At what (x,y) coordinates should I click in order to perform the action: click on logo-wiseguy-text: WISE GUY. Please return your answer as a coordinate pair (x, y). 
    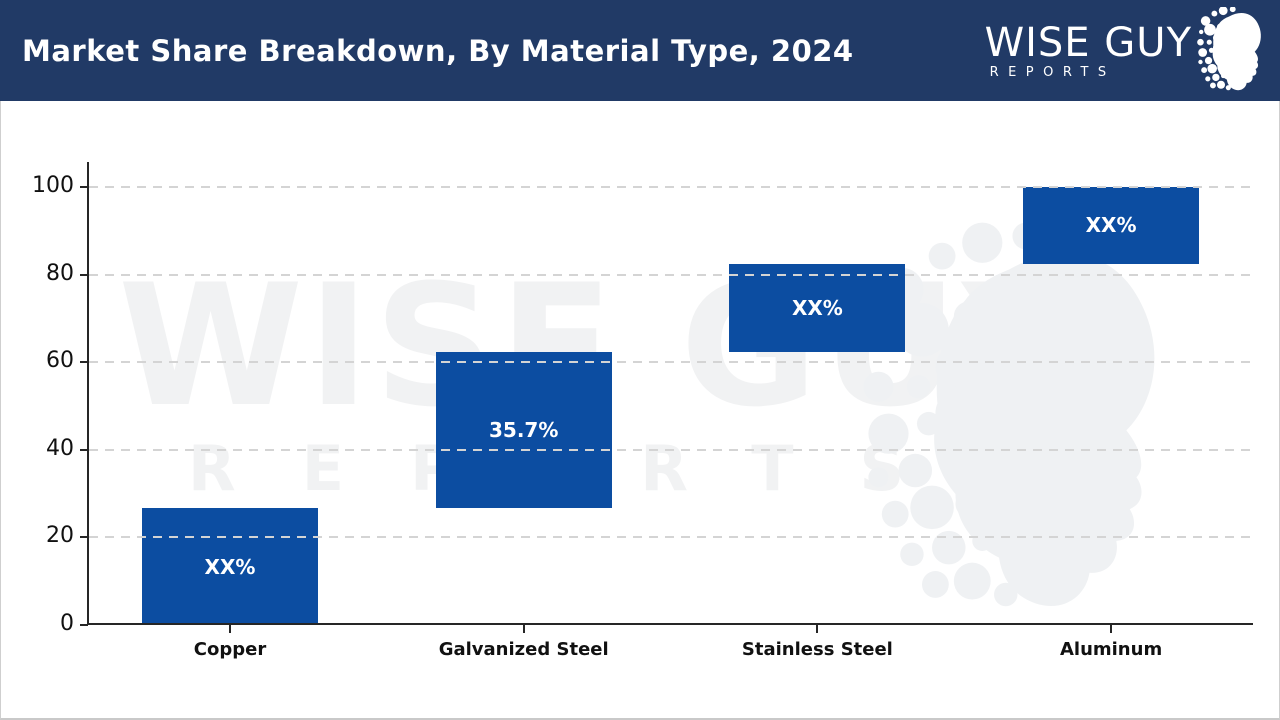
    Looking at the image, I should click on (1088, 42).